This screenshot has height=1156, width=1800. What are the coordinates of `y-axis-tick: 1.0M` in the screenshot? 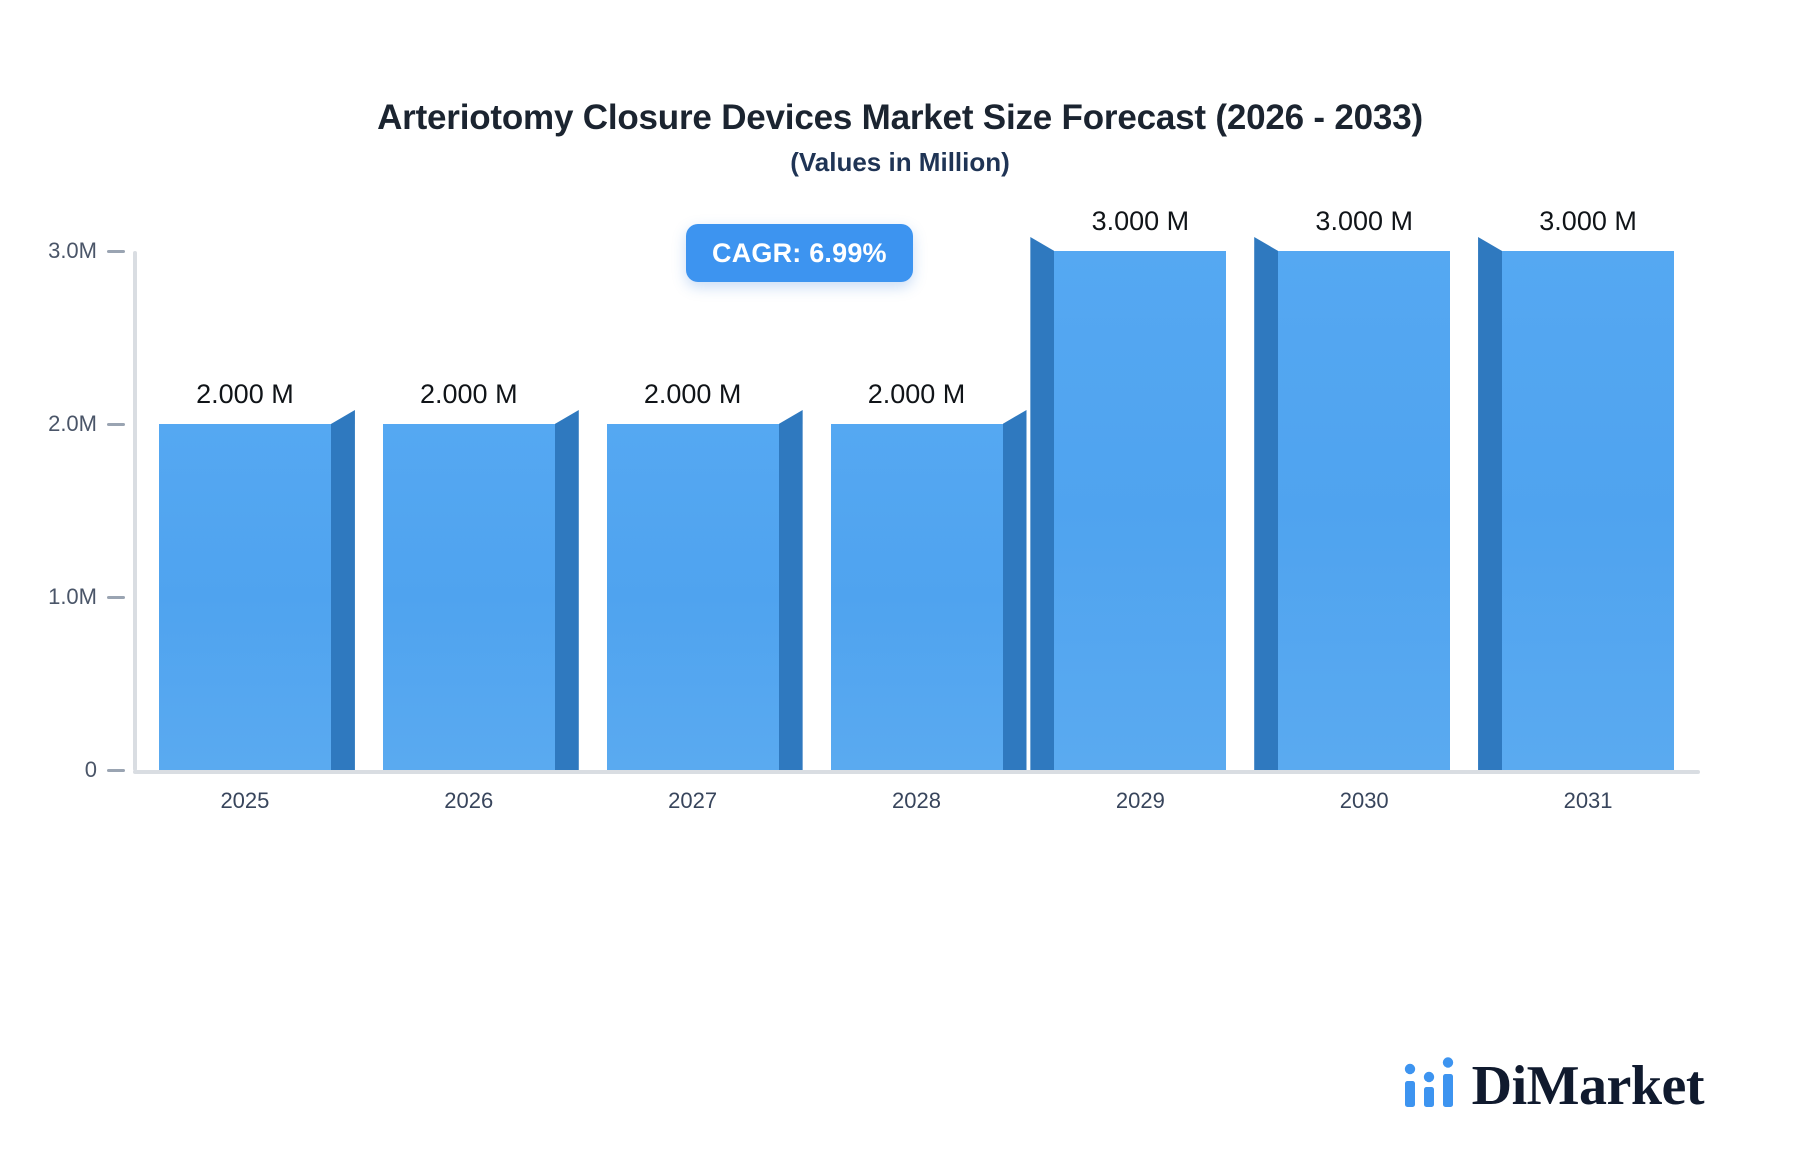 It's located at (73, 596).